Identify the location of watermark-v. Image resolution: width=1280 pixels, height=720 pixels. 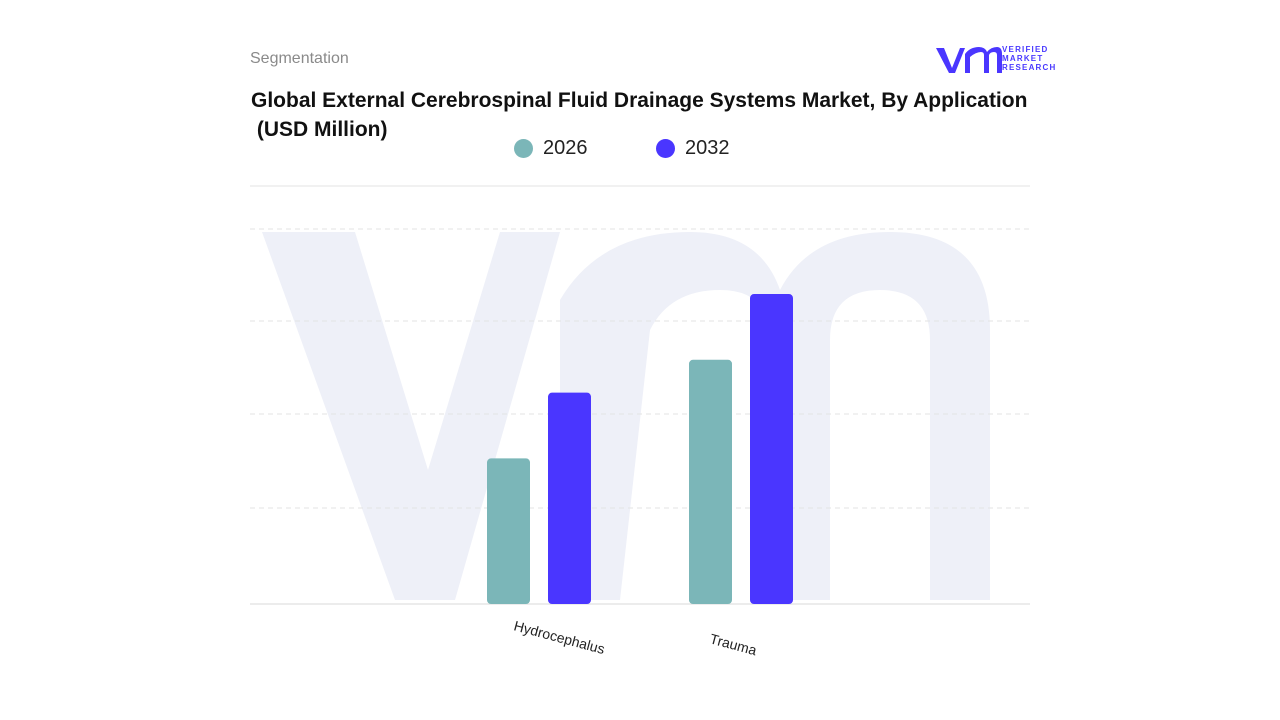
(411, 416).